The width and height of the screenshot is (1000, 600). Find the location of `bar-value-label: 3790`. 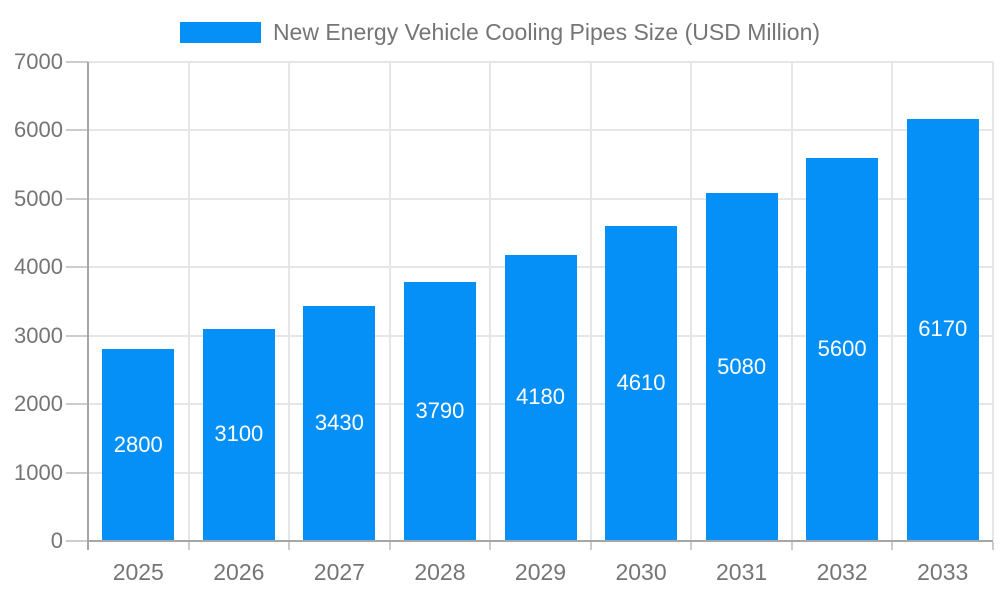

bar-value-label: 3790 is located at coordinates (440, 410).